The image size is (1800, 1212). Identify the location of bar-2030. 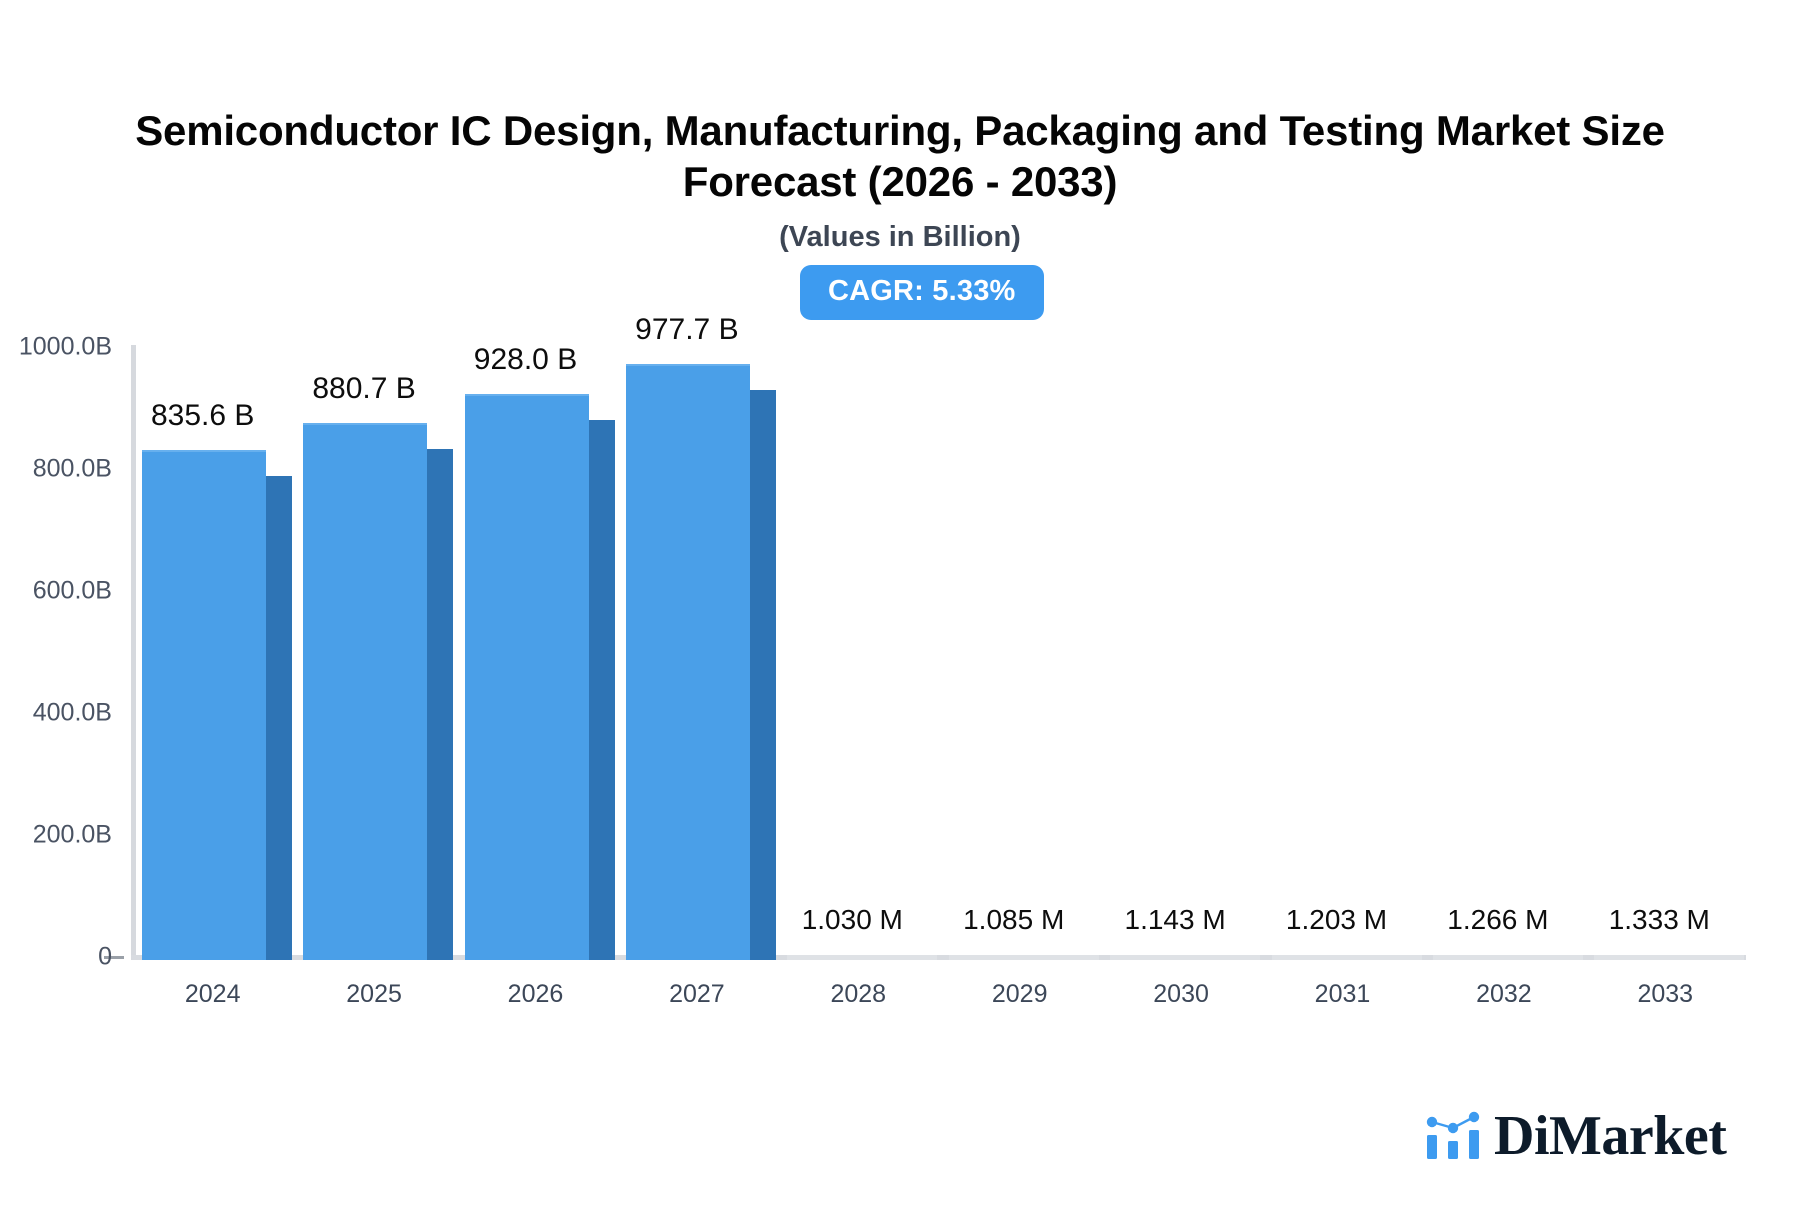
(1185, 957).